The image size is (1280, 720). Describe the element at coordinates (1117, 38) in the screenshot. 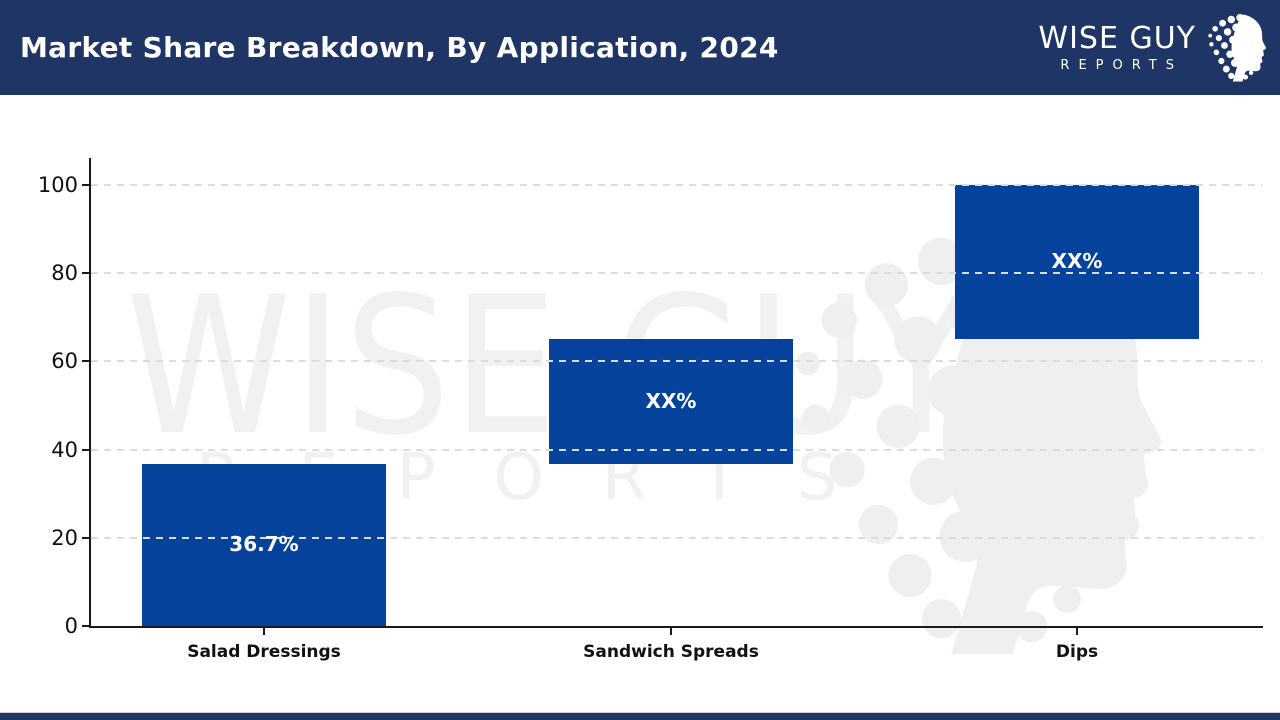

I see `logo-wordmark: WISE GUY` at that location.